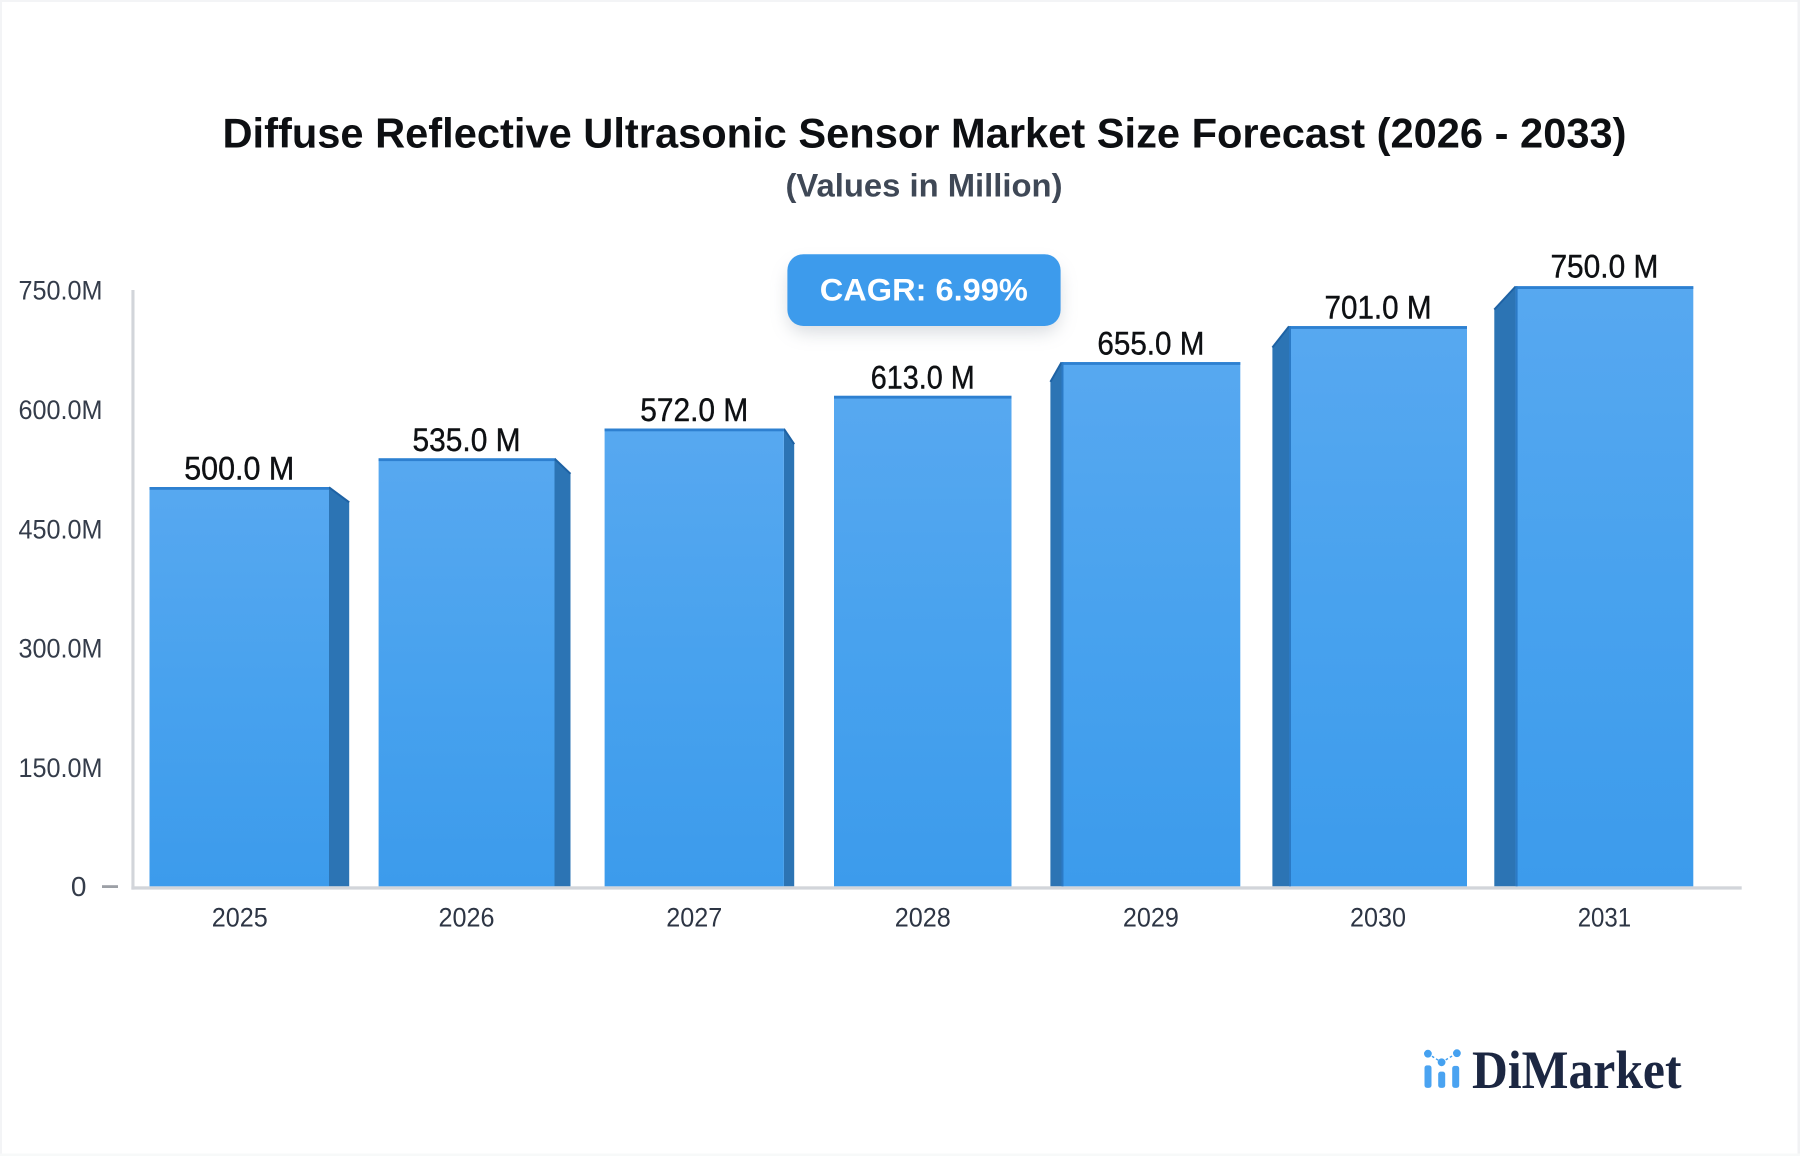 The height and width of the screenshot is (1156, 1800). Describe the element at coordinates (61, 768) in the screenshot. I see `svg-text: 150.0M` at that location.